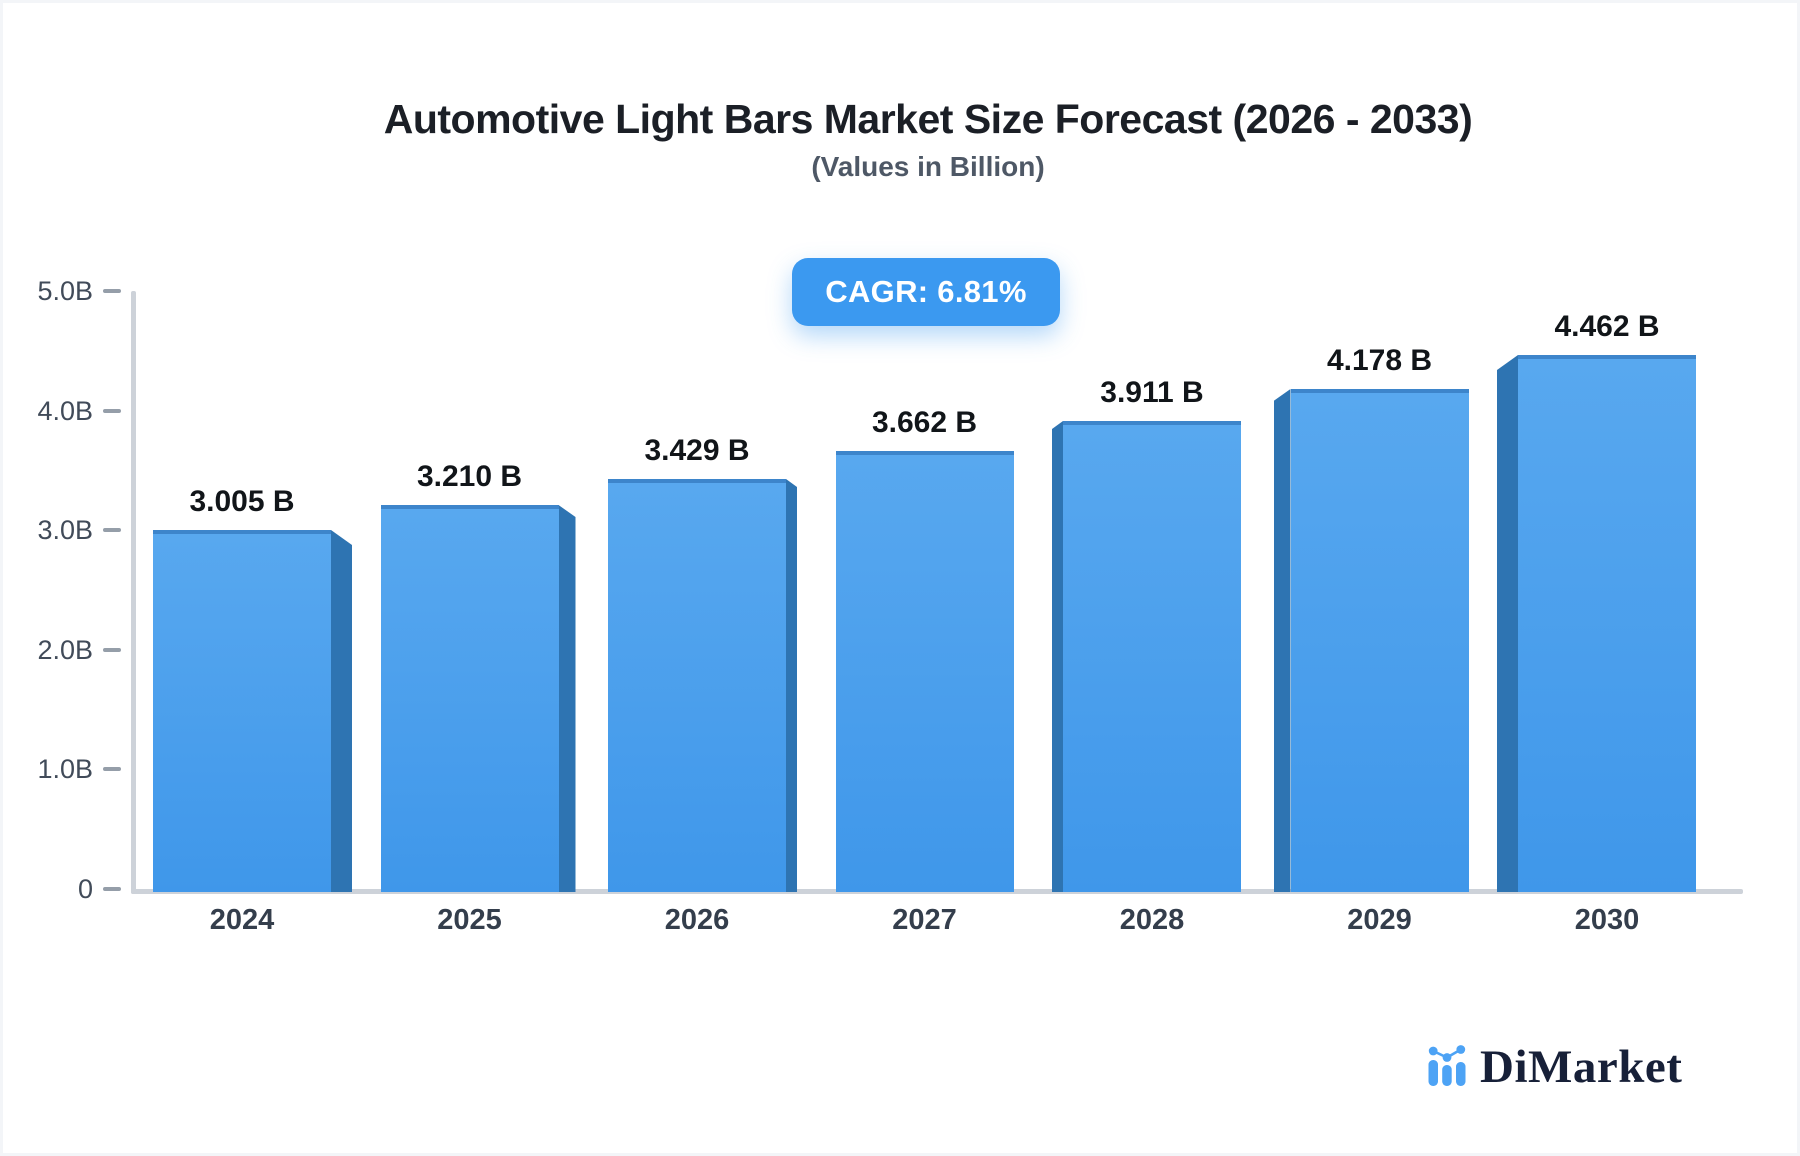 This screenshot has height=1156, width=1800. What do you see at coordinates (65, 291) in the screenshot?
I see `y-tick-label: 5.0B` at bounding box center [65, 291].